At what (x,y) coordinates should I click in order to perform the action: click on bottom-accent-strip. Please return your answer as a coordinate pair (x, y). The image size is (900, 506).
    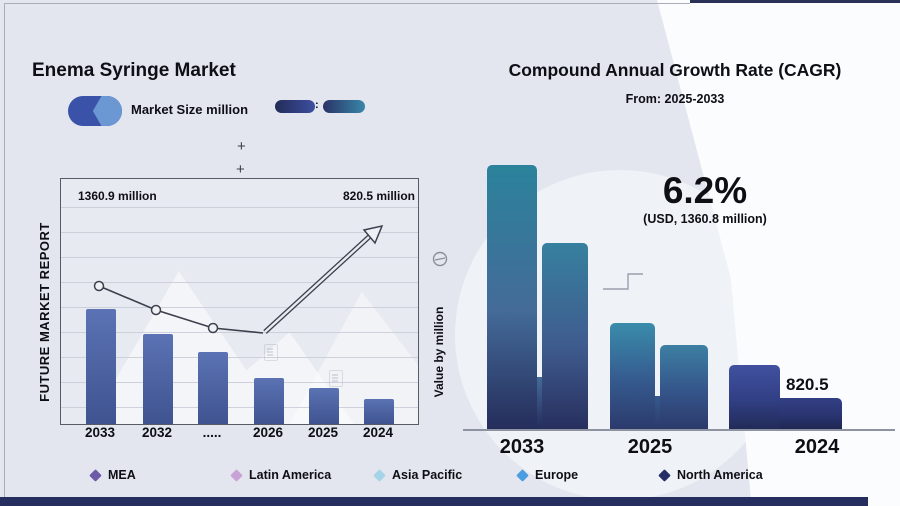
    Looking at the image, I should click on (434, 501).